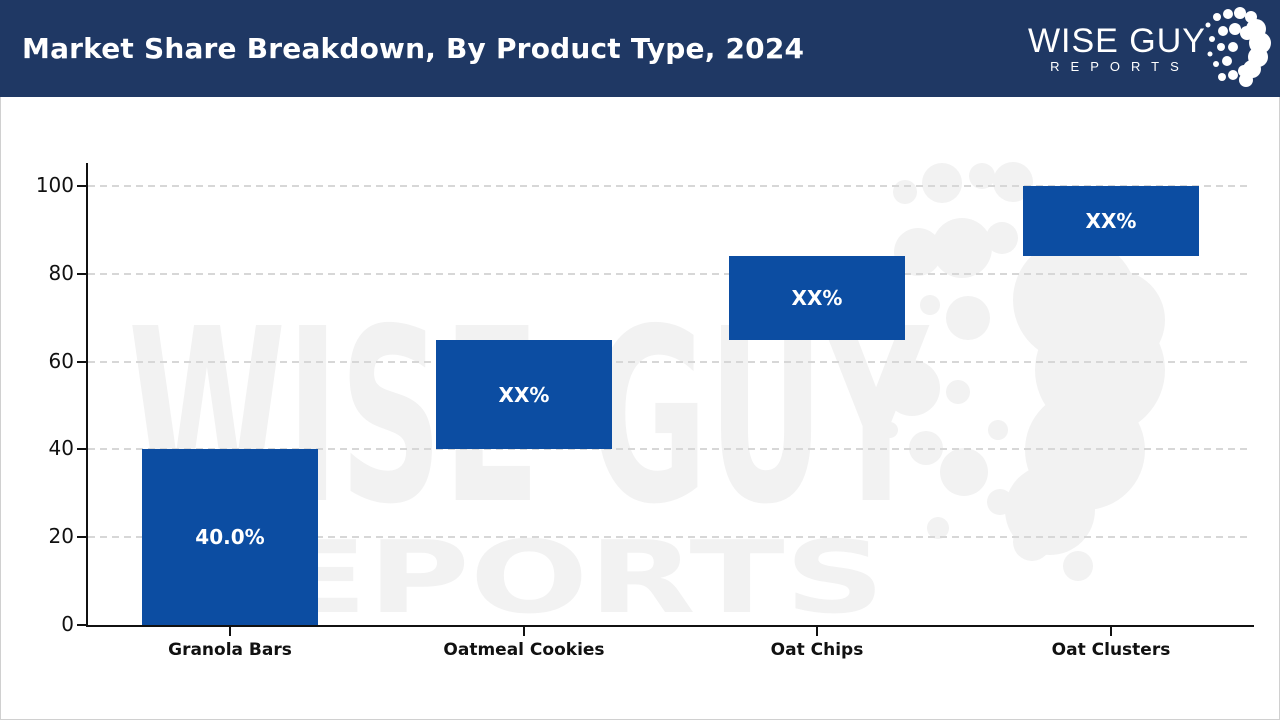 This screenshot has width=1280, height=720. What do you see at coordinates (67, 624) in the screenshot?
I see `y-axis-tick-label: 0` at bounding box center [67, 624].